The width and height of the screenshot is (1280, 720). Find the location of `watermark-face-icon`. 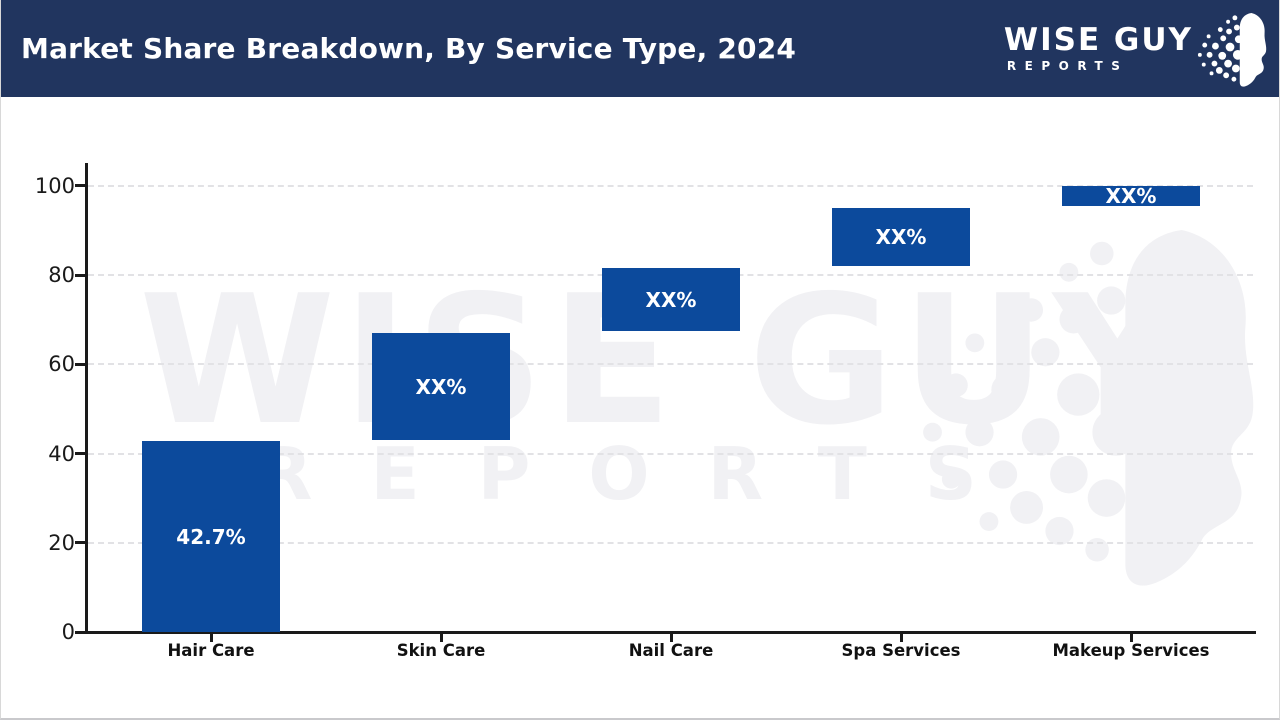

watermark-face-icon is located at coordinates (1088, 408).